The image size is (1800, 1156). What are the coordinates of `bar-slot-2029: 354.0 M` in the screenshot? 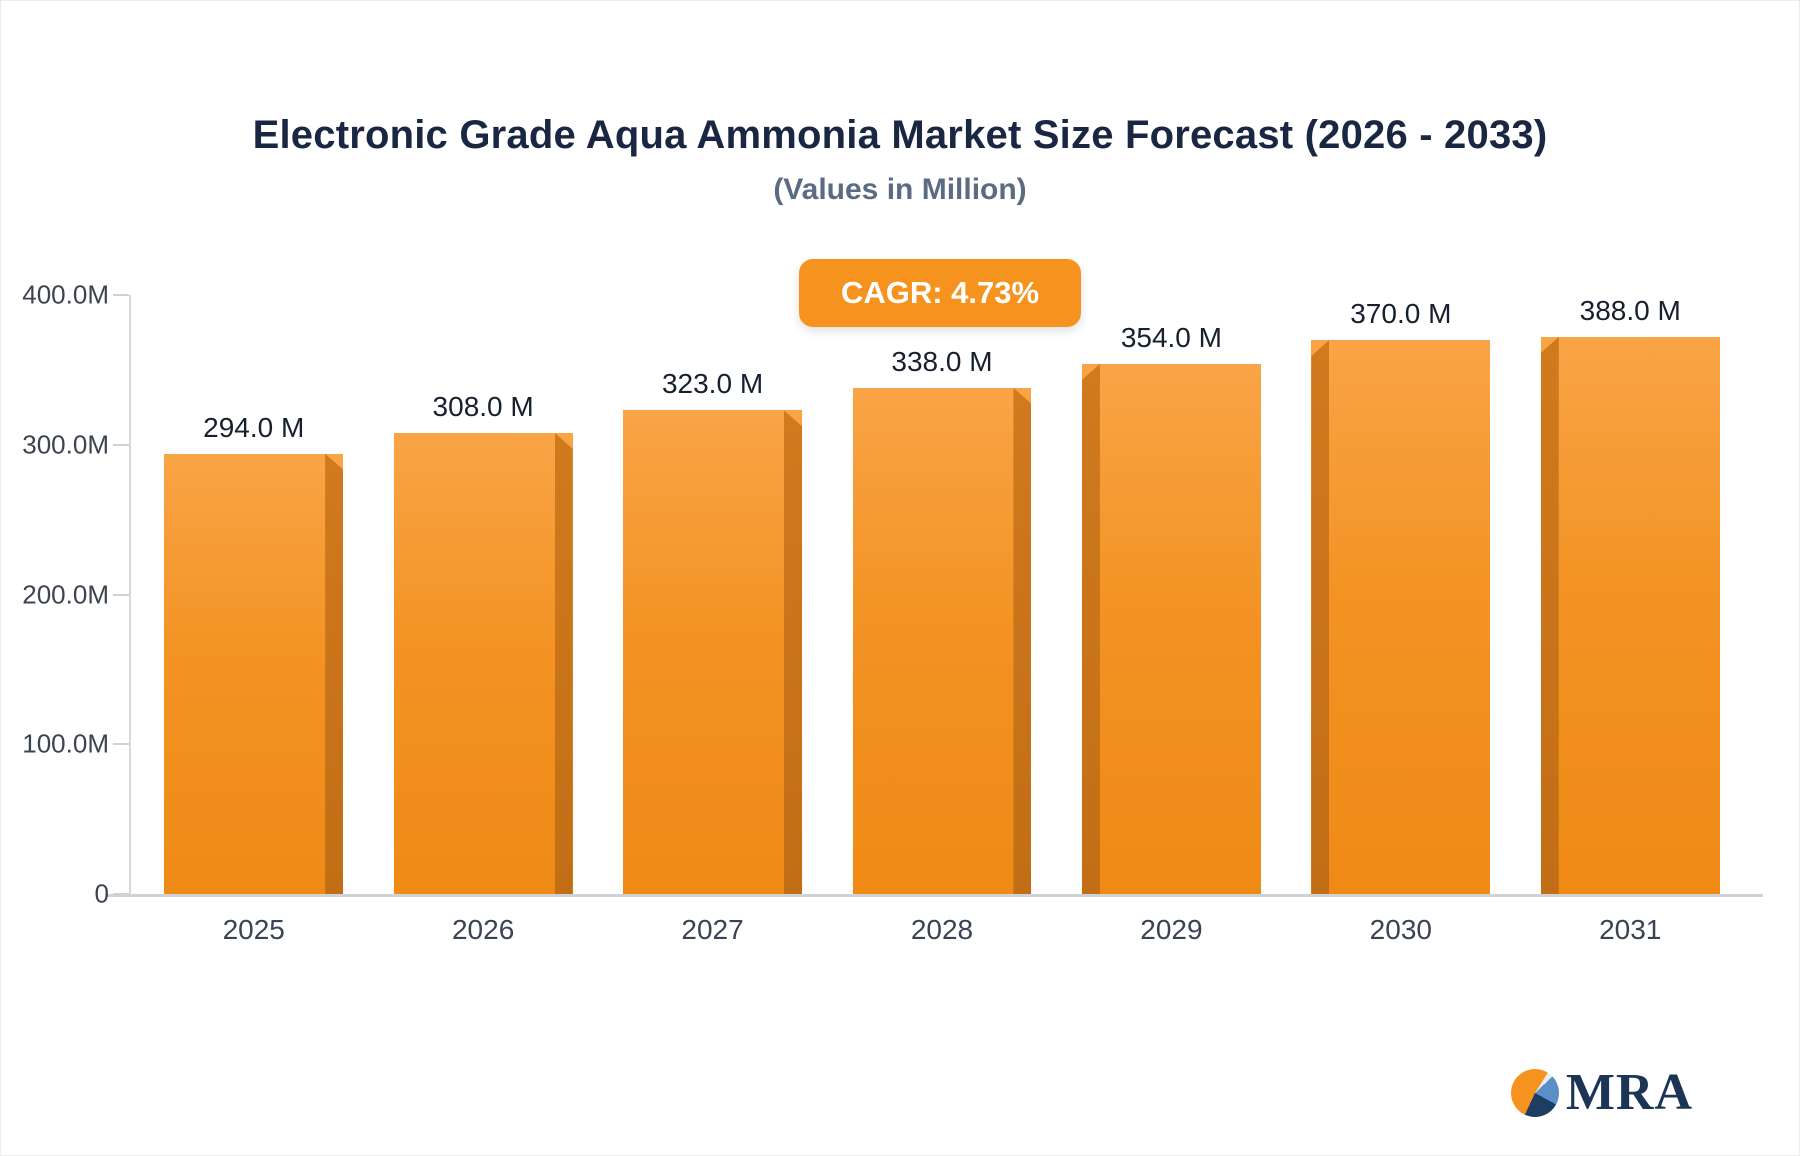 It's located at (1171, 594).